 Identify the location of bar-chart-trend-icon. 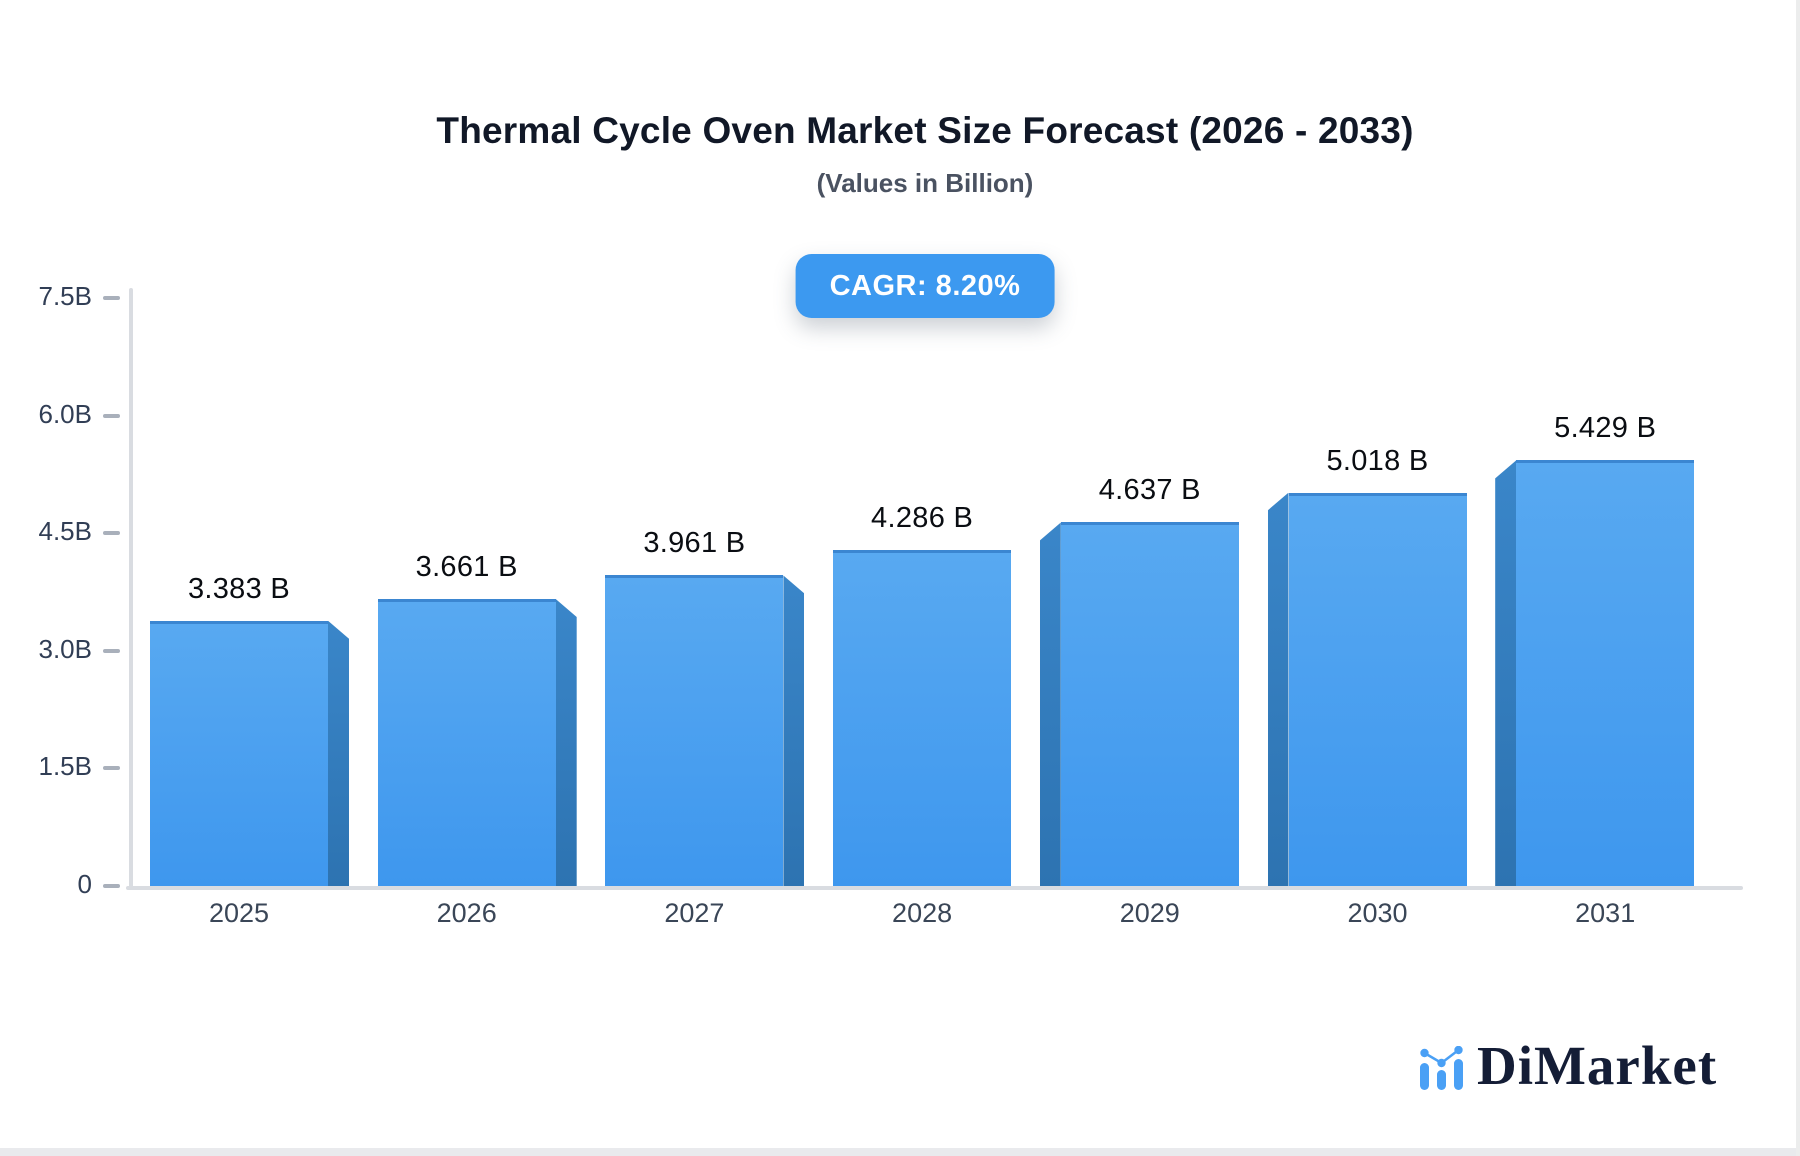
(1441, 1068).